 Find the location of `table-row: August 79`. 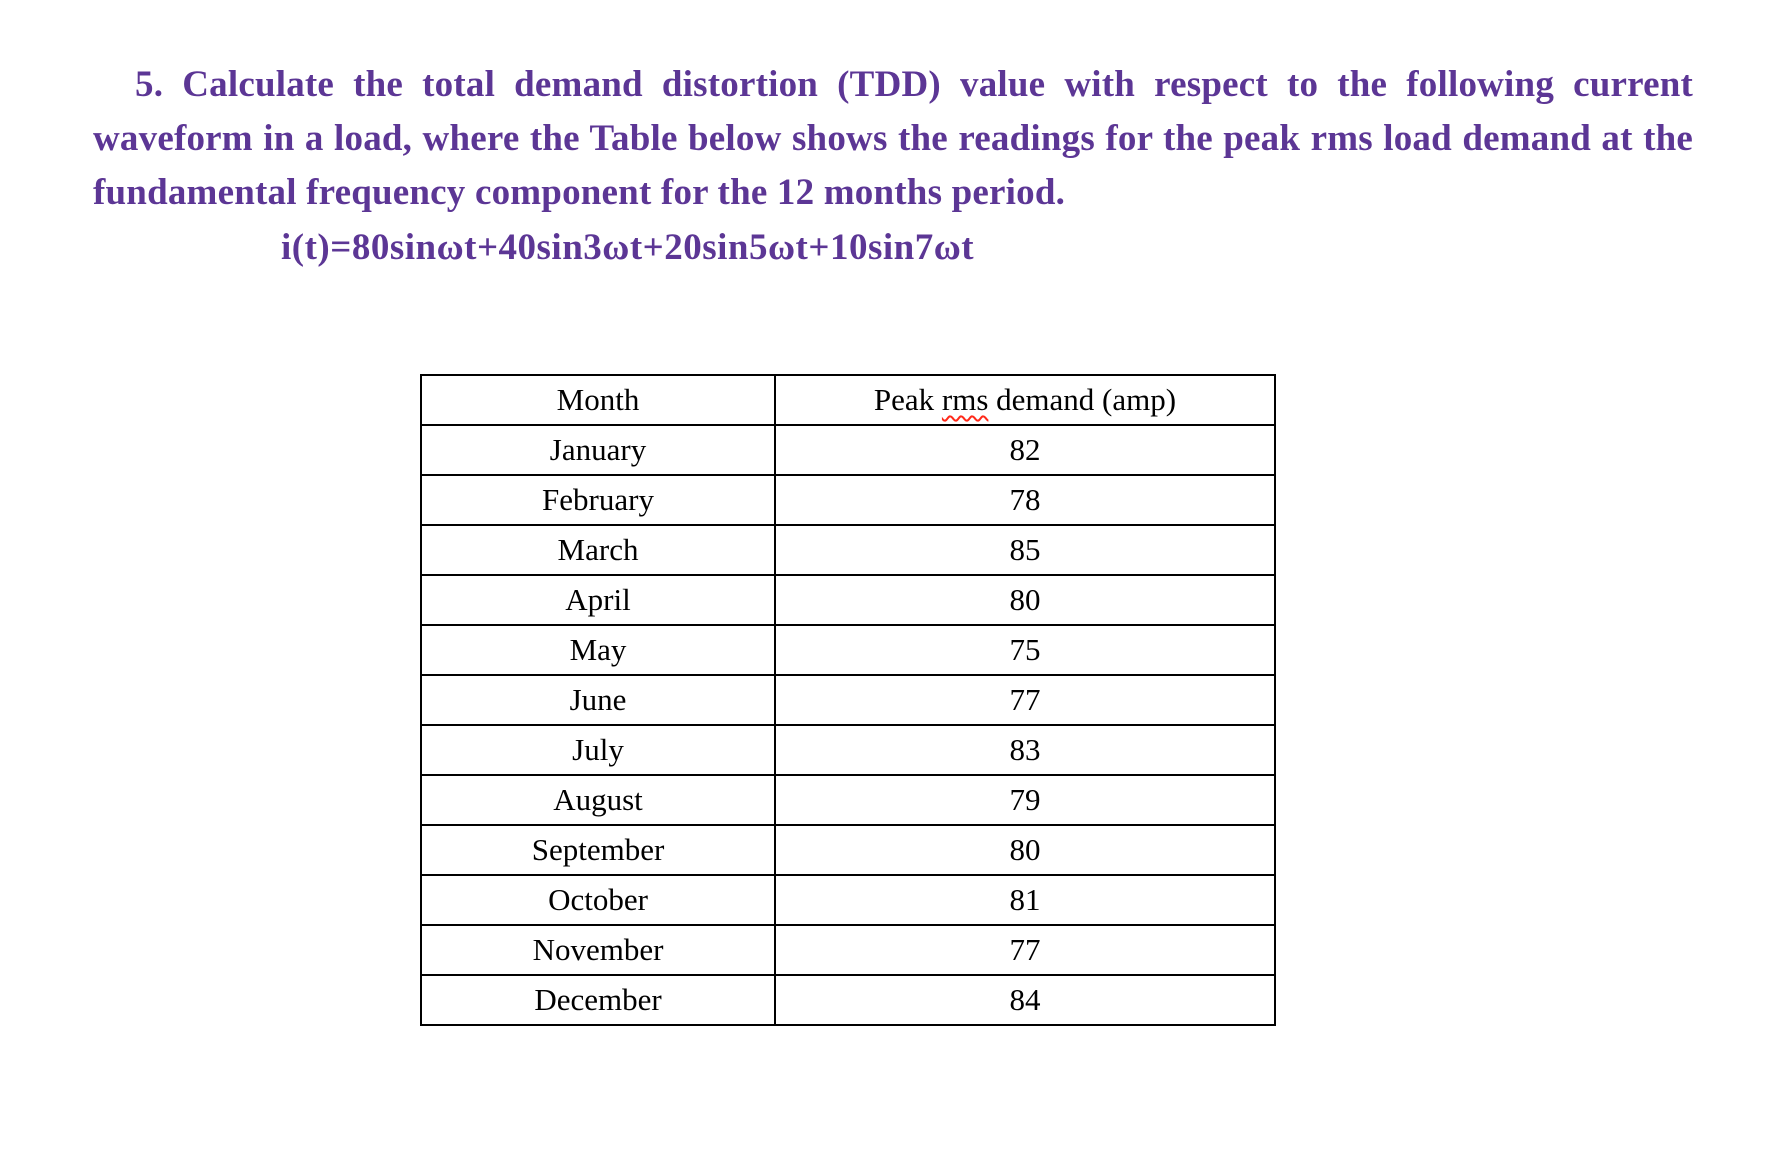

table-row: August 79 is located at coordinates (848, 800).